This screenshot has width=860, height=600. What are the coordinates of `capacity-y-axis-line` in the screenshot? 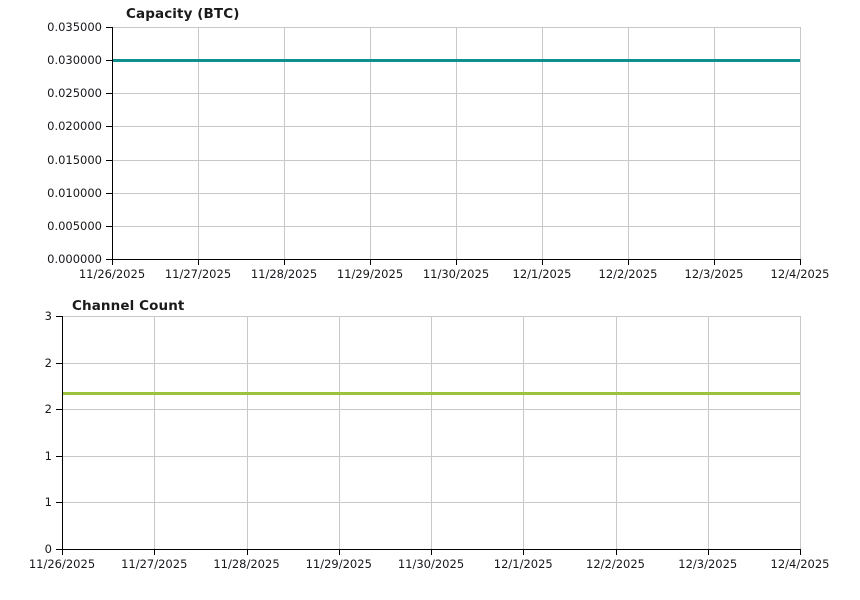 It's located at (112, 143).